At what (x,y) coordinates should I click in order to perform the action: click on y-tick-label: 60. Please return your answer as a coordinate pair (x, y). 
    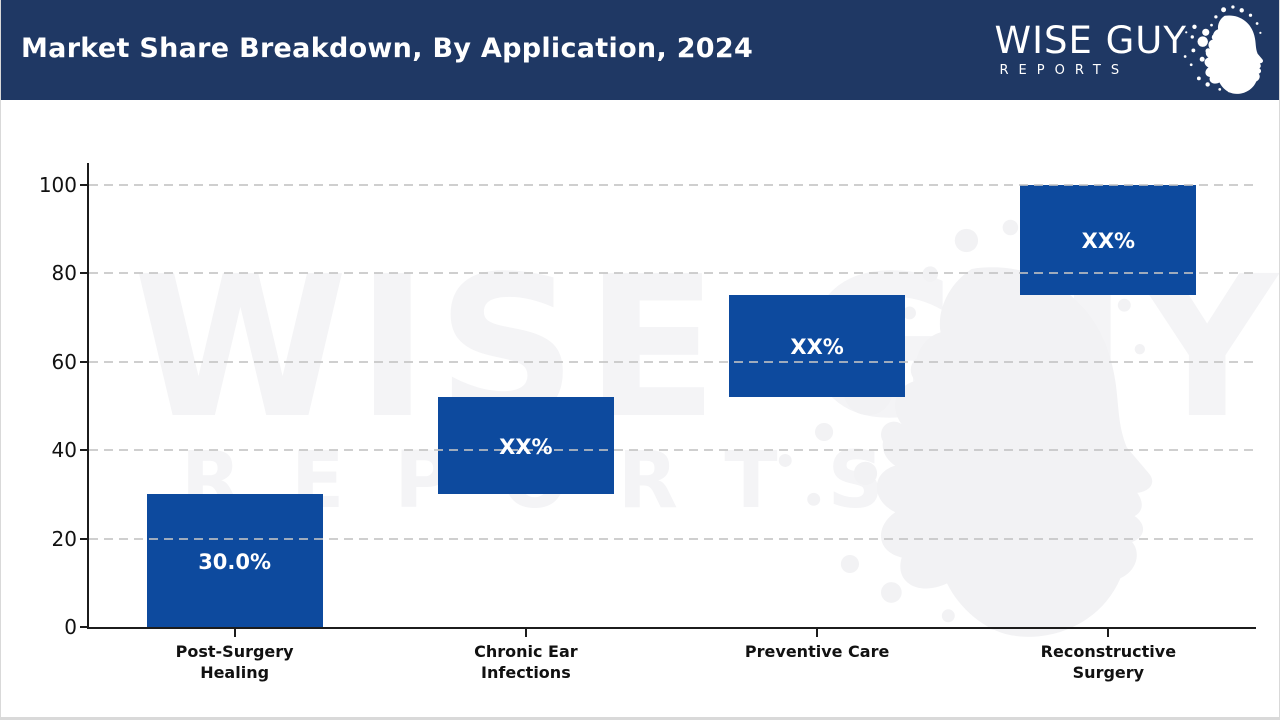
    Looking at the image, I should click on (64, 361).